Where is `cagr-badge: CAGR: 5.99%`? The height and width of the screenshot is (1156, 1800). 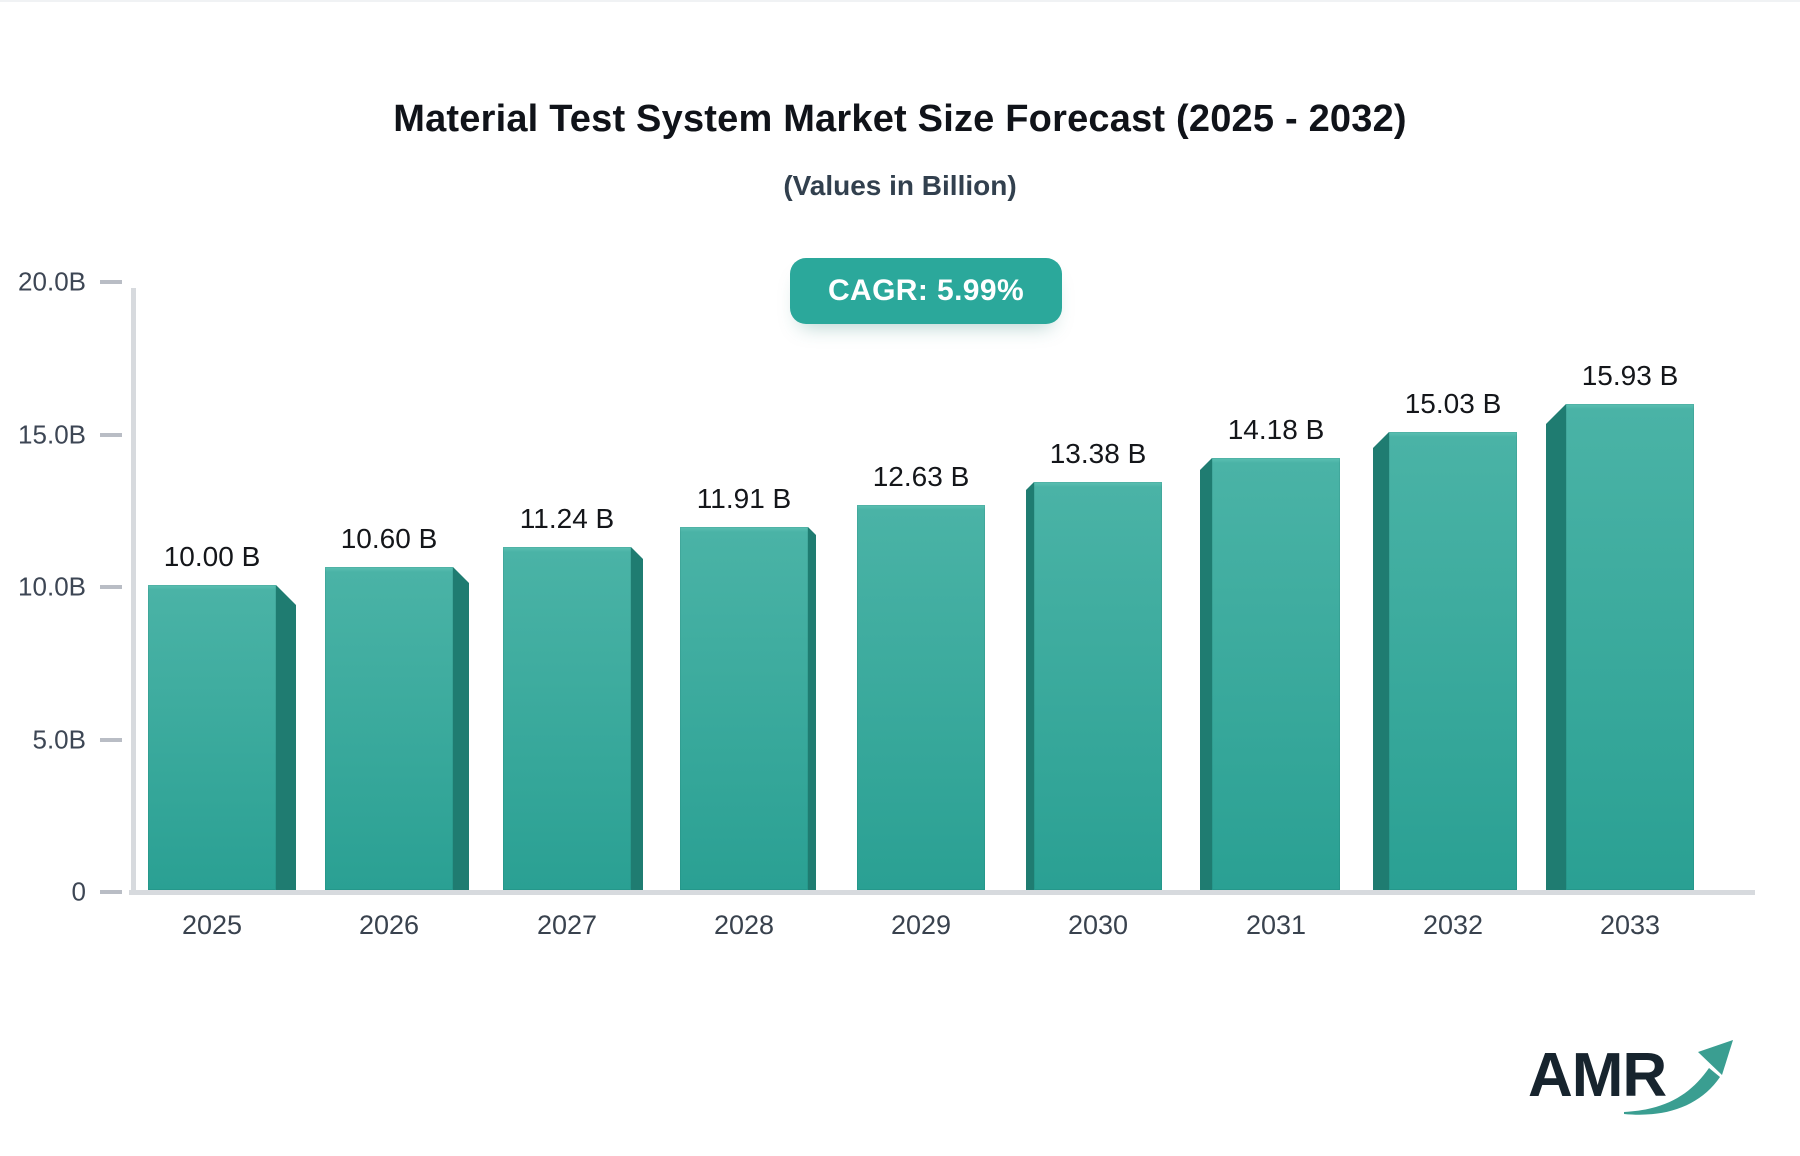 cagr-badge: CAGR: 5.99% is located at coordinates (926, 291).